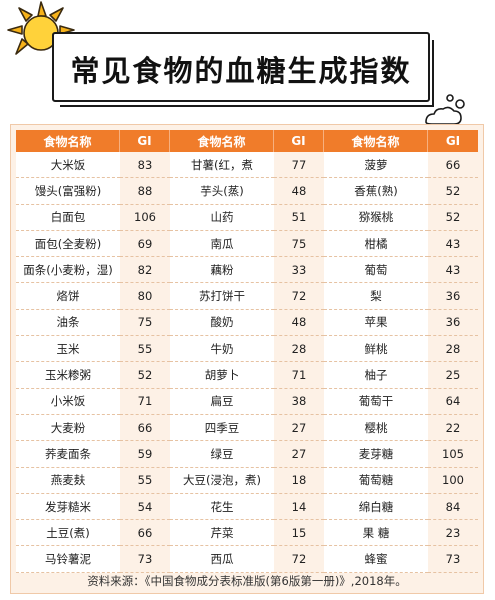 Image resolution: width=495 pixels, height=600 pixels. I want to click on title-shadow-right, so click(433, 73).